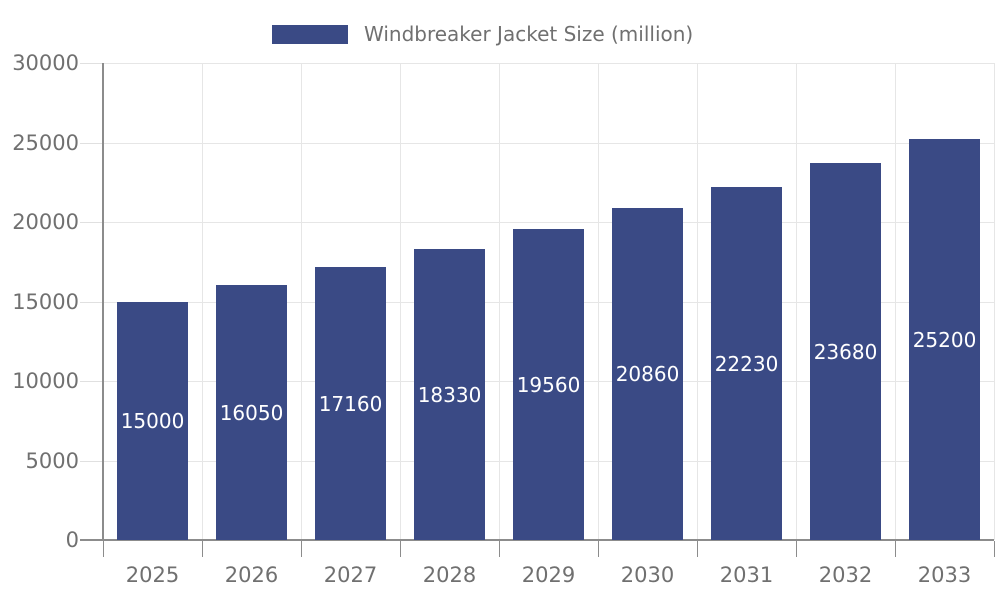 The image size is (1000, 600). Describe the element at coordinates (845, 575) in the screenshot. I see `x-axis-tick-label: 2032` at that location.